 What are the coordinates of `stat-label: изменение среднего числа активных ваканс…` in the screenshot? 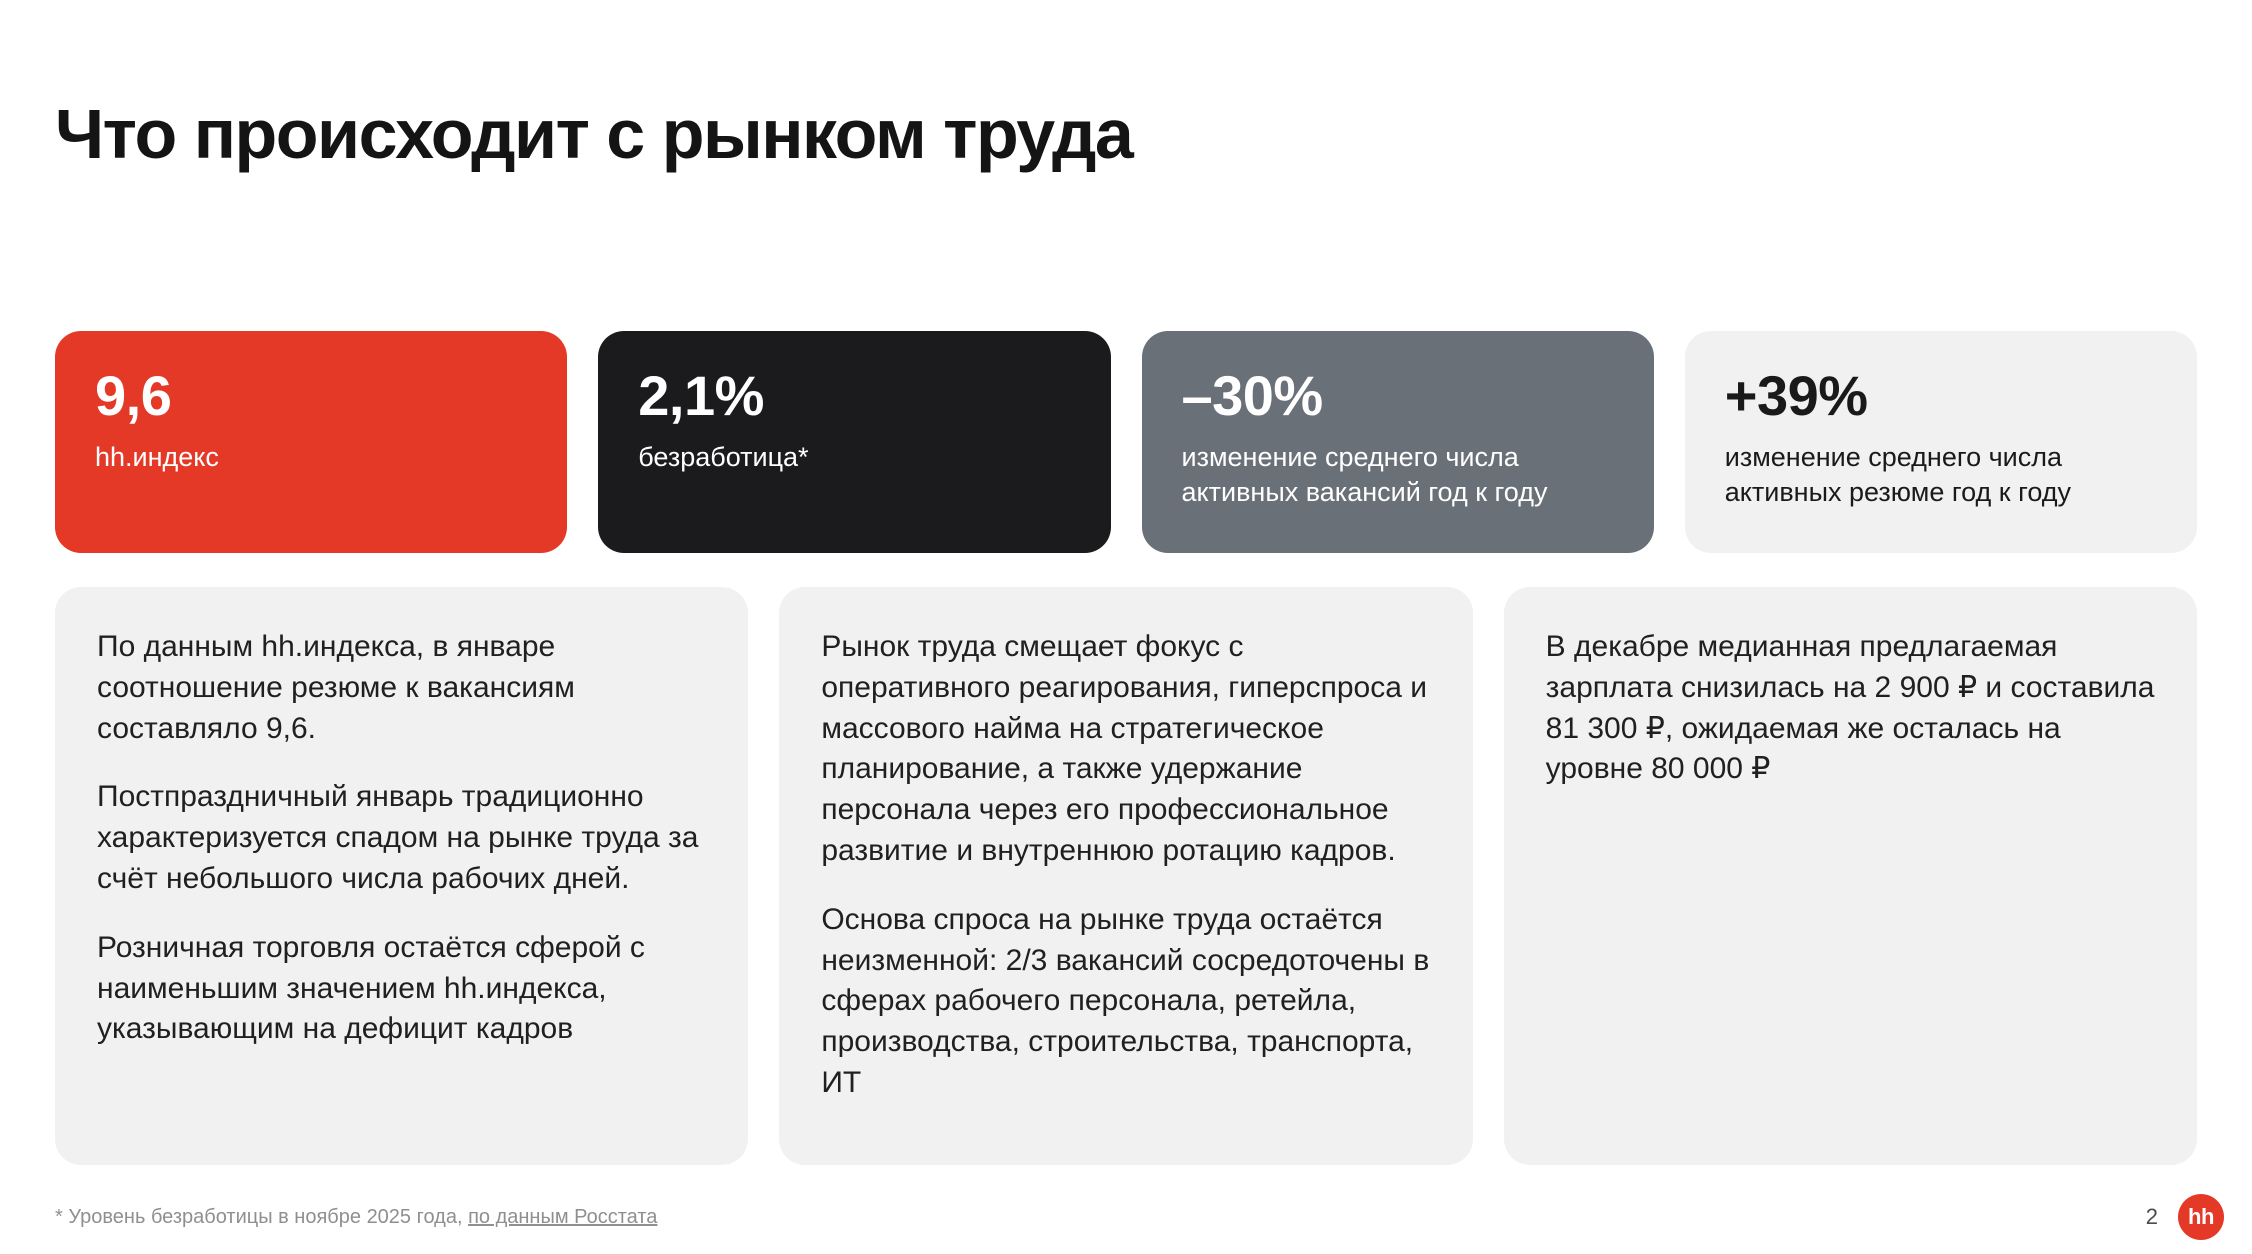 It's located at (1364, 474).